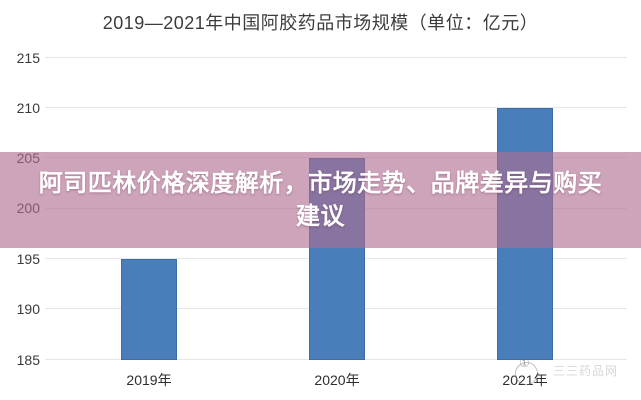 The height and width of the screenshot is (400, 641). What do you see at coordinates (586, 371) in the screenshot?
I see `watermark-text: 三三药品网` at bounding box center [586, 371].